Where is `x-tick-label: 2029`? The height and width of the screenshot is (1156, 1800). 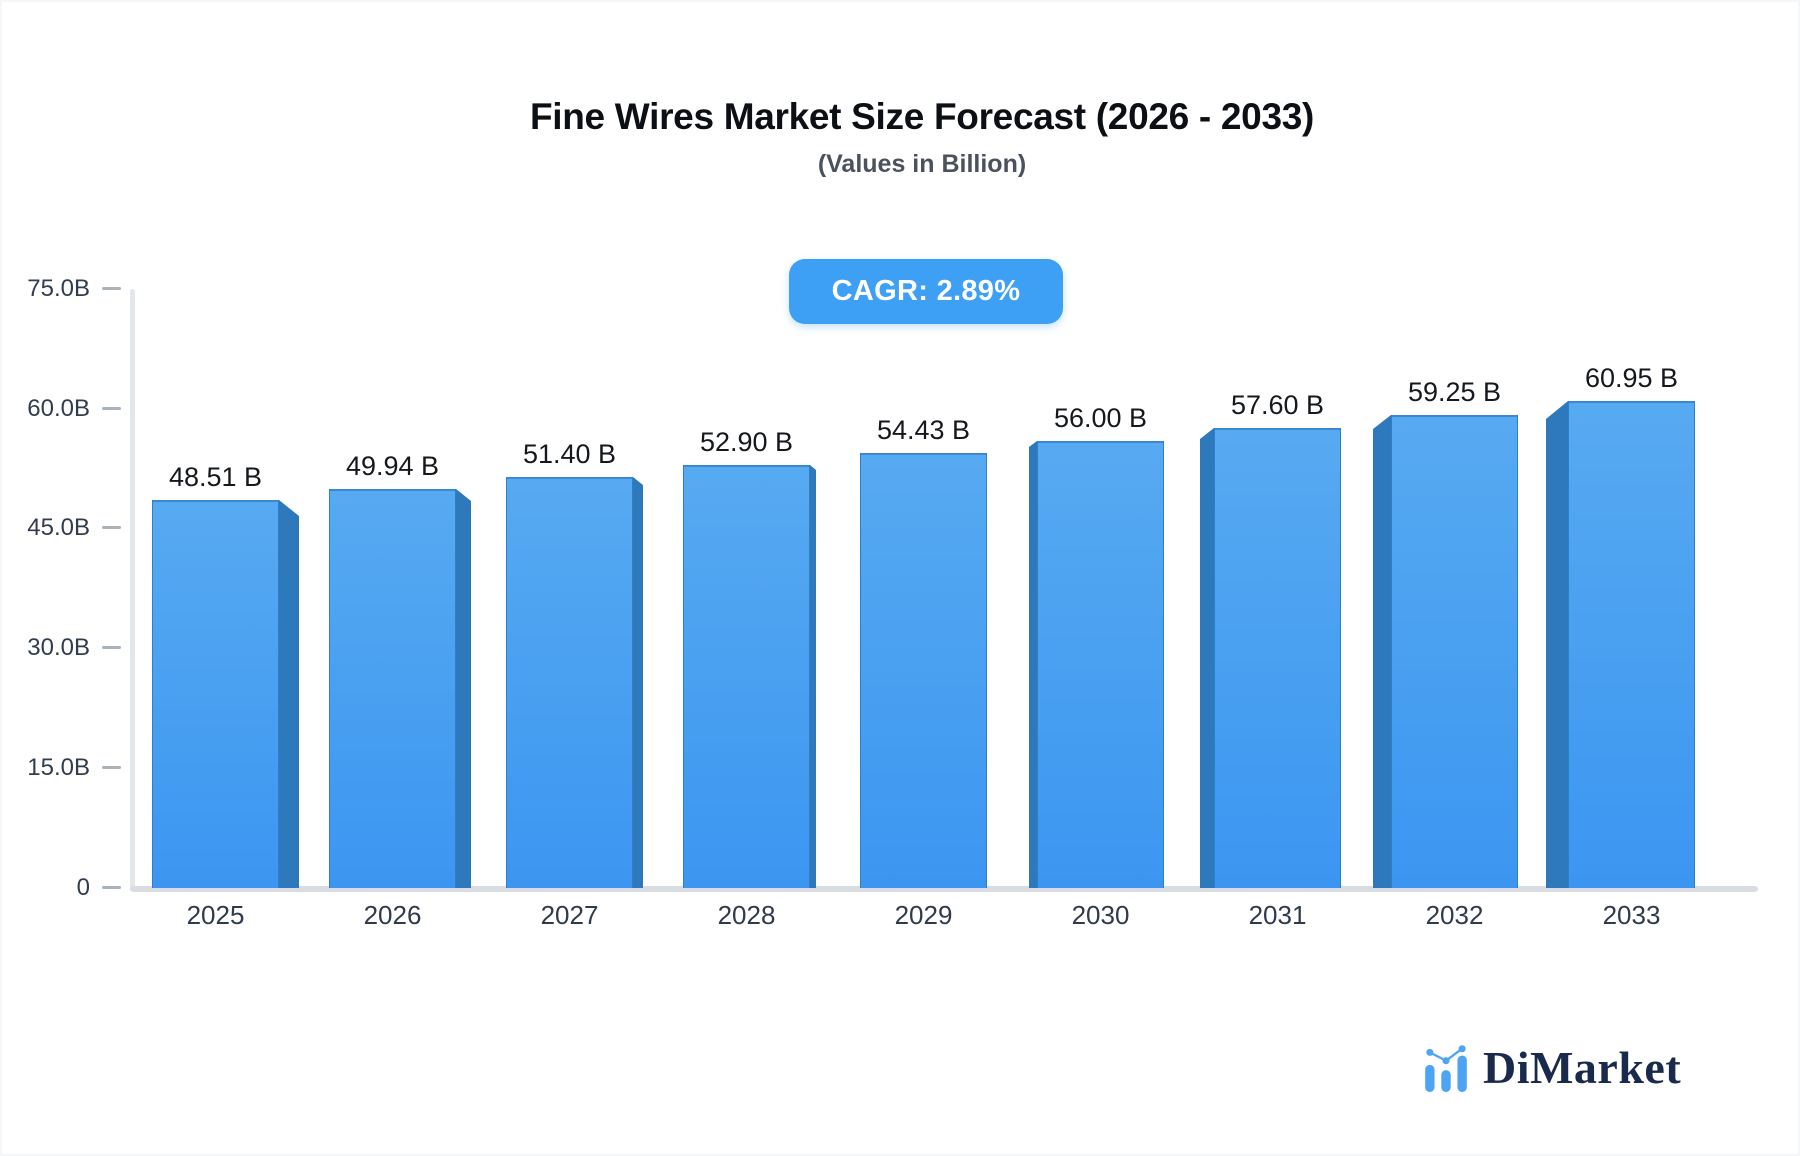
x-tick-label: 2029 is located at coordinates (923, 915).